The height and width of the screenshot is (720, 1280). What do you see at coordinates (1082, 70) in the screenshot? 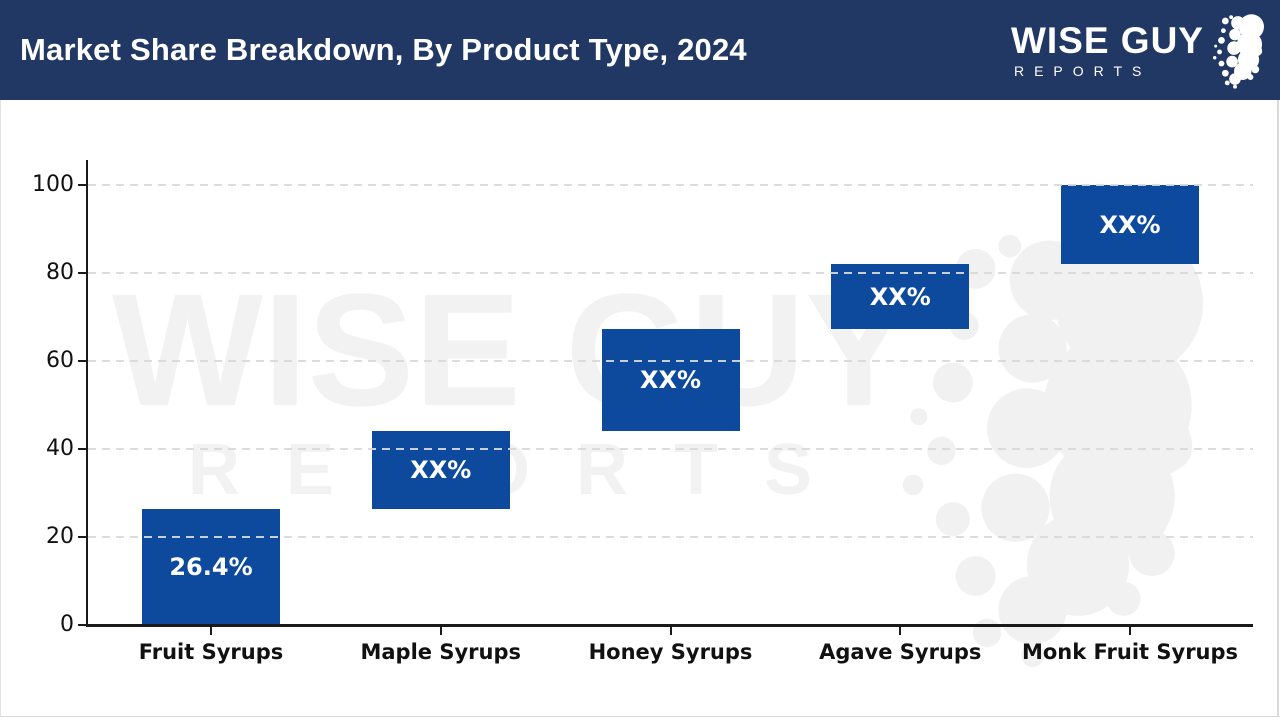
I see `logo-reports-label: REPORTS` at bounding box center [1082, 70].